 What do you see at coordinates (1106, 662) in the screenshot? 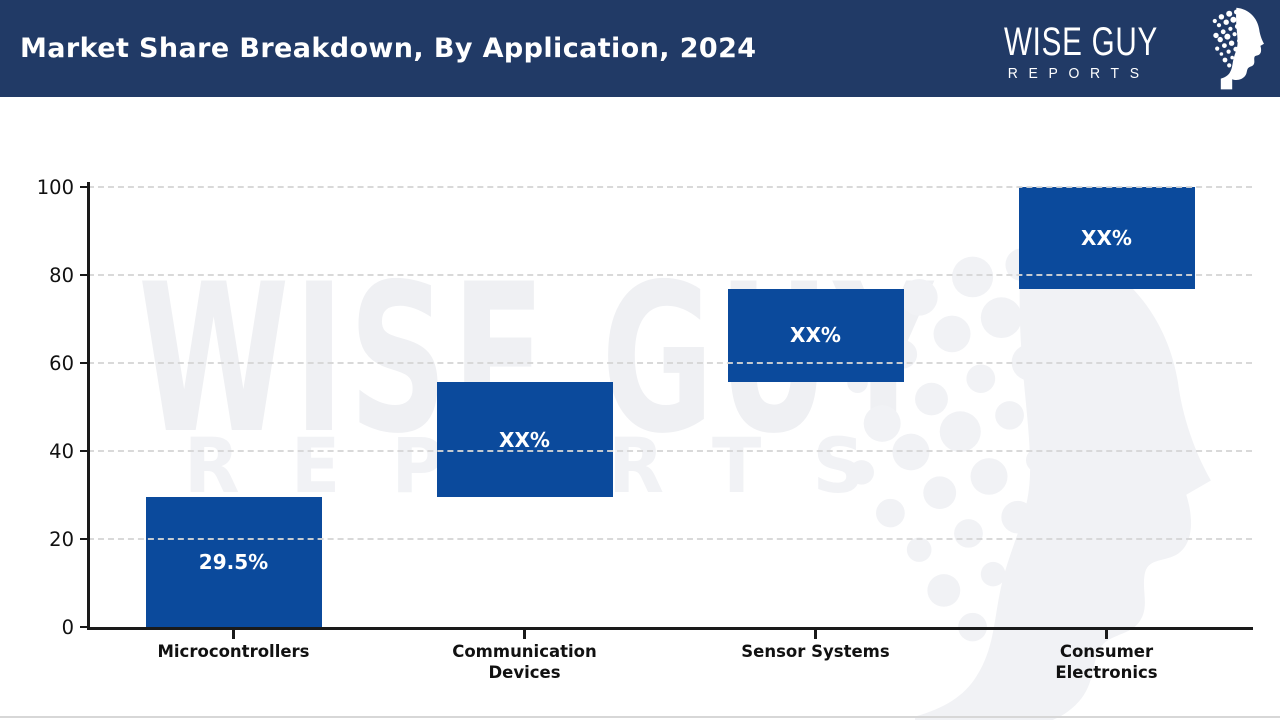
I see `x-category-label: Consumer Electronics` at bounding box center [1106, 662].